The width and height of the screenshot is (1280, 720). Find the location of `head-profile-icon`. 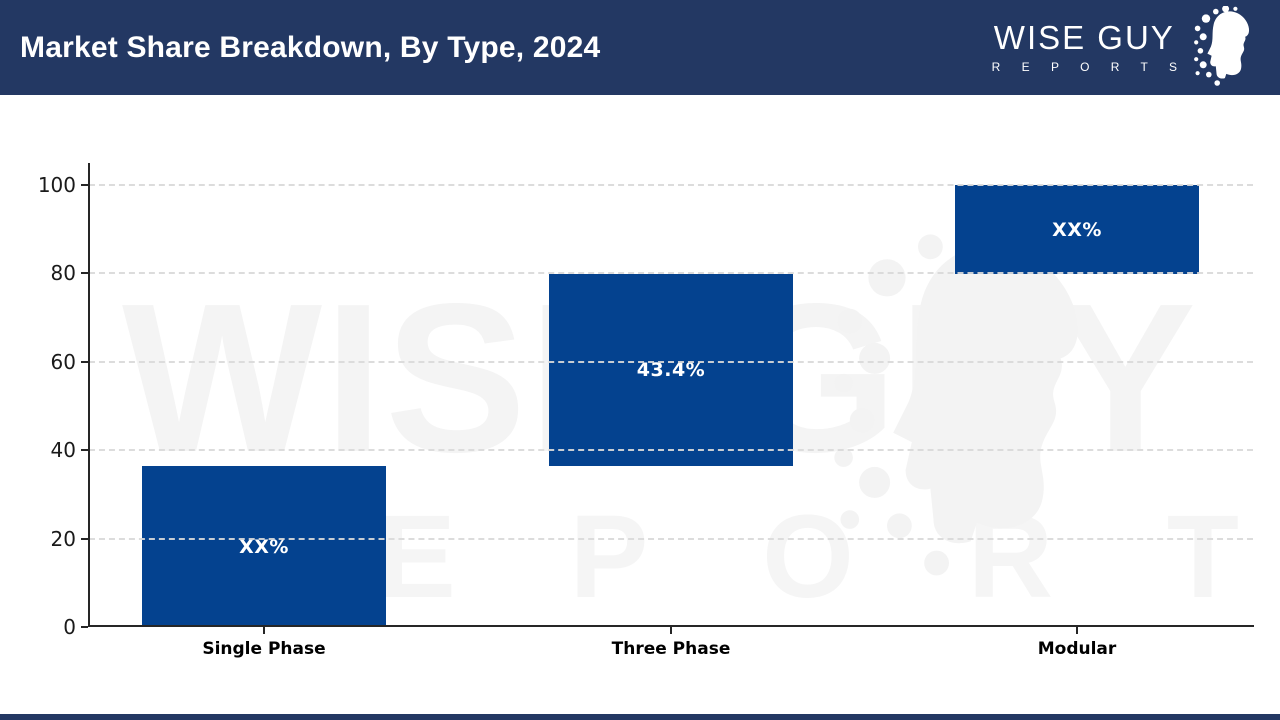

head-profile-icon is located at coordinates (1222, 45).